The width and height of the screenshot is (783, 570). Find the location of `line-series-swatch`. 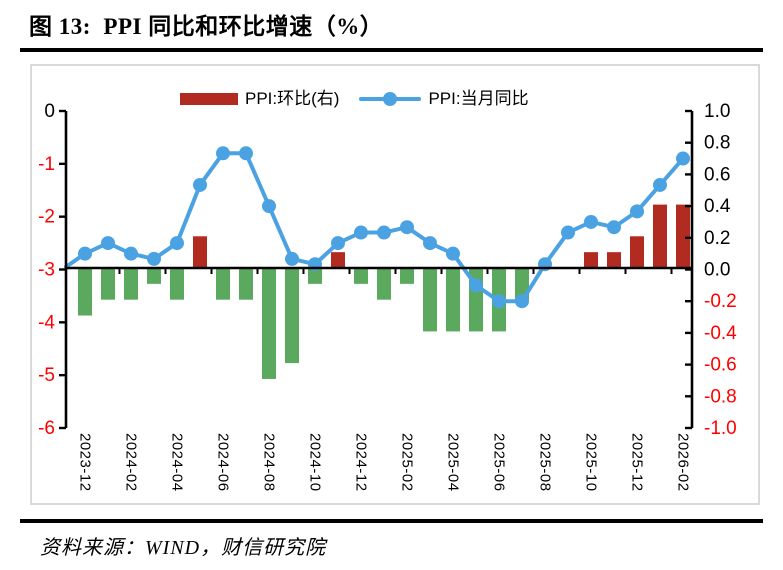

line-series-swatch is located at coordinates (390, 98).